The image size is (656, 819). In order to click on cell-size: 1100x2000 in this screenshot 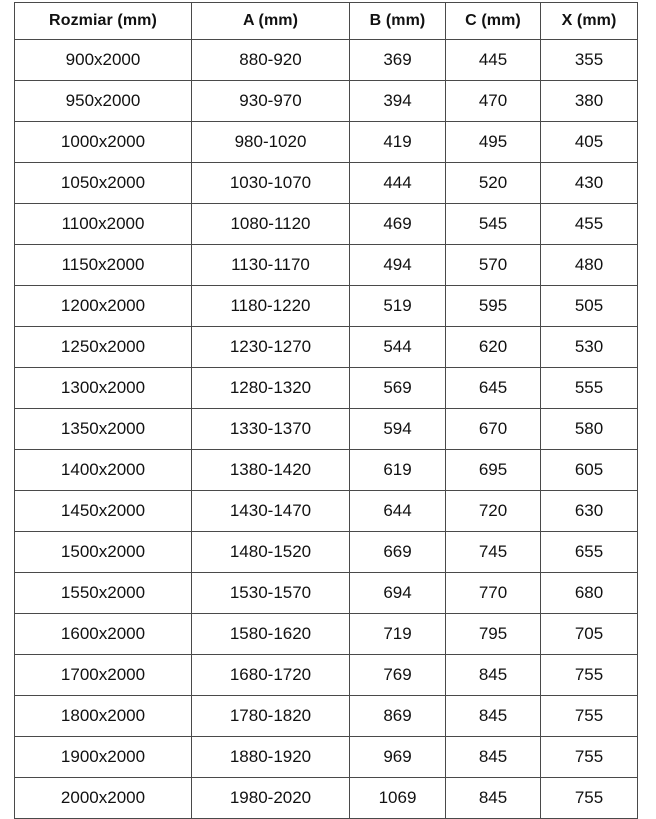, I will do `click(103, 224)`.